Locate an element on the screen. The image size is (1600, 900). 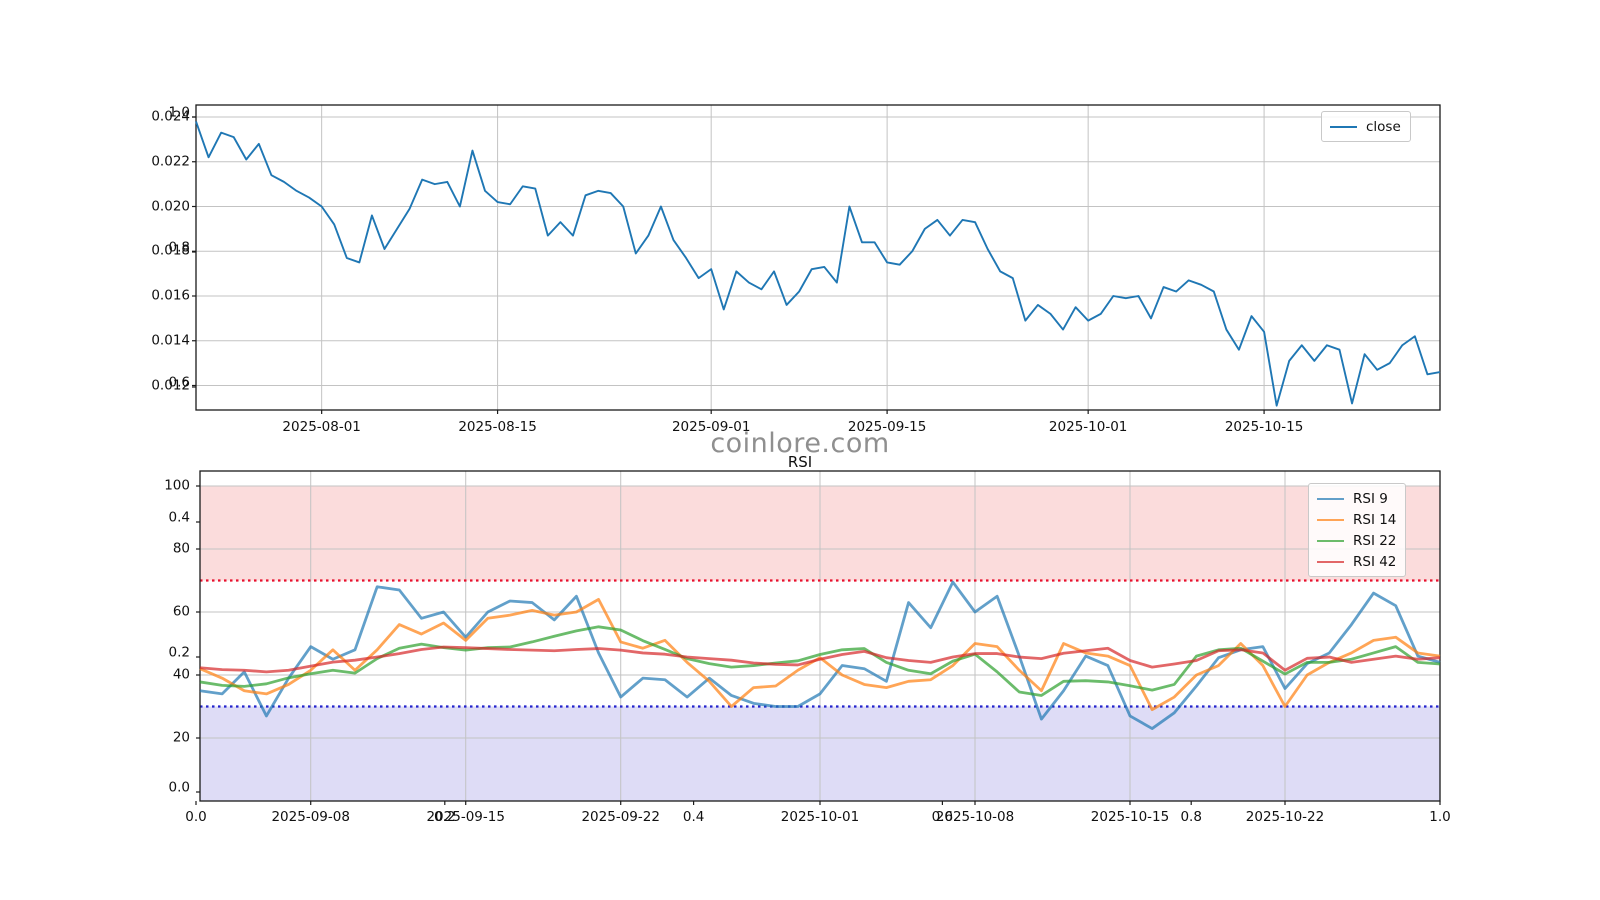
legend-label: RSI 14 is located at coordinates (1375, 519).